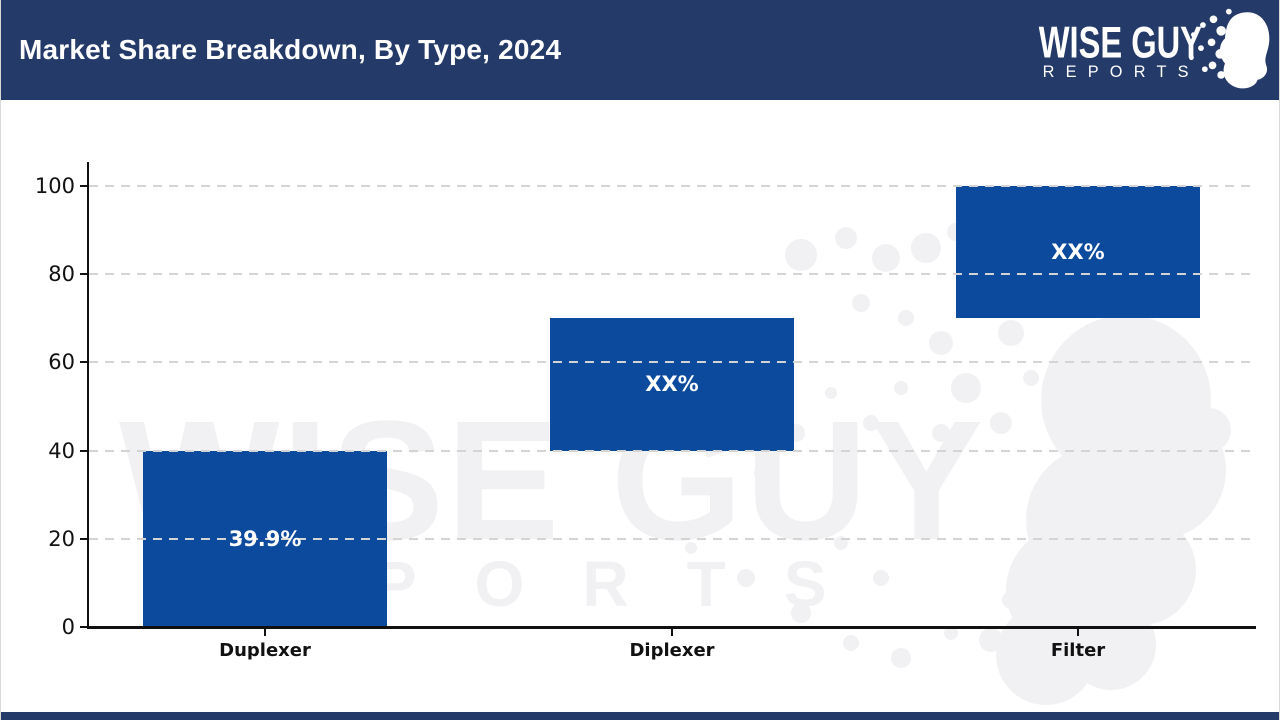 The image size is (1280, 720). I want to click on brand-logo: WISE GUY REPORTS, so click(1154, 48).